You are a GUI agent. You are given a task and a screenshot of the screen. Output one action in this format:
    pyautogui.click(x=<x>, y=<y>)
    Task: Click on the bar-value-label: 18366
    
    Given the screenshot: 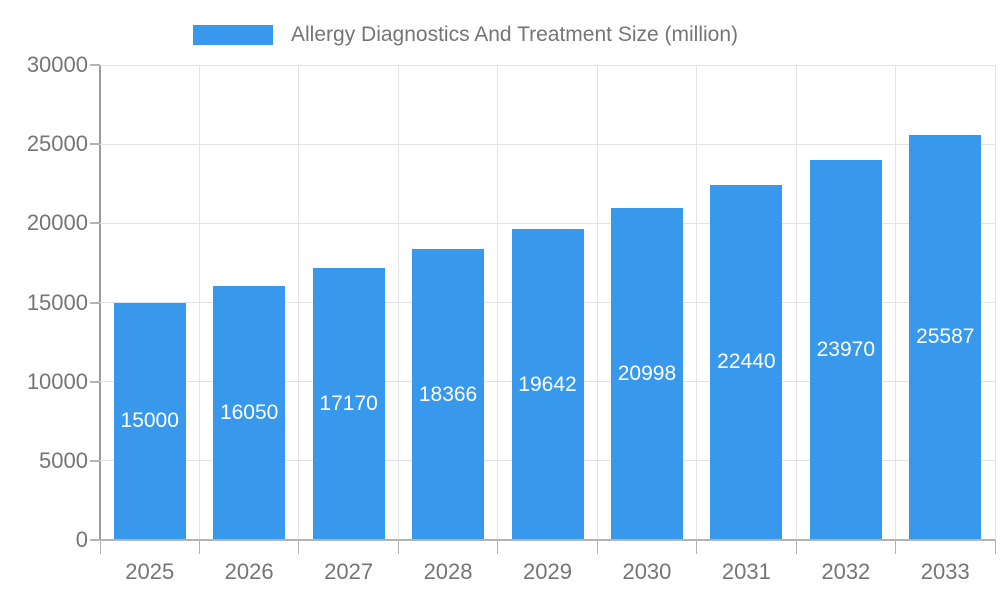 What is the action you would take?
    pyautogui.click(x=448, y=394)
    